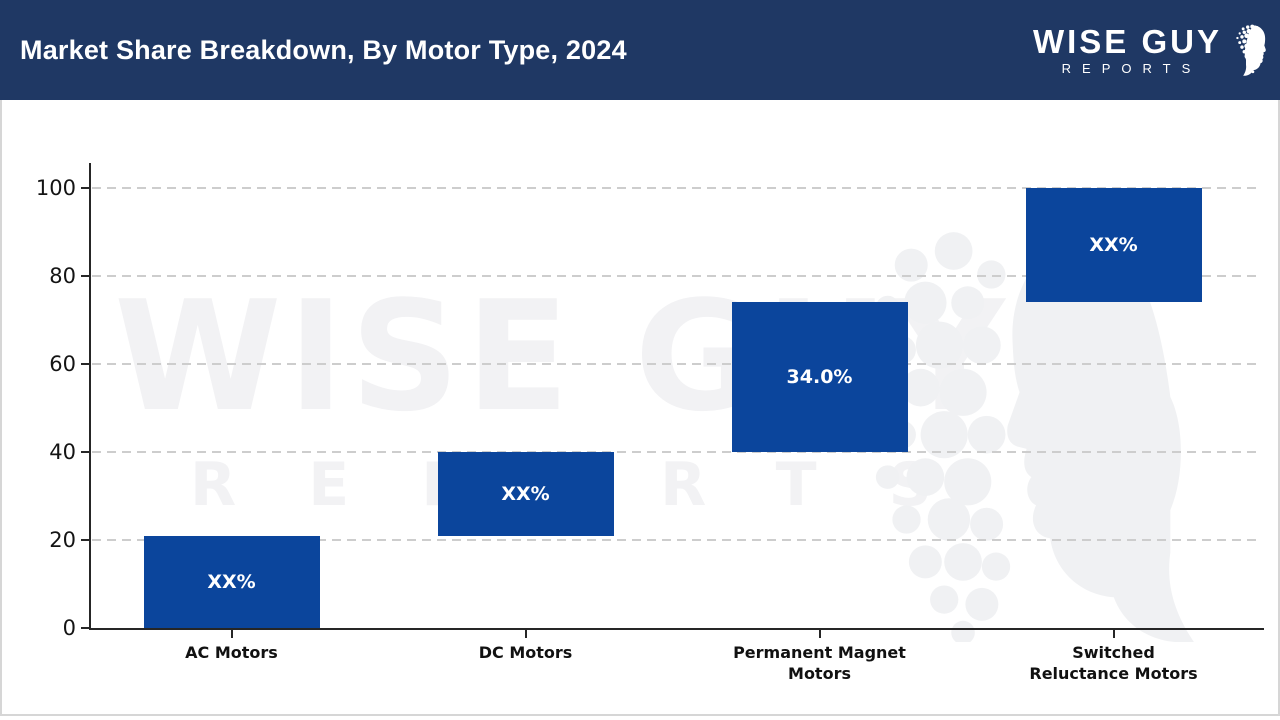 The width and height of the screenshot is (1280, 720). Describe the element at coordinates (231, 652) in the screenshot. I see `x-axis-category-label: AC Motors` at that location.